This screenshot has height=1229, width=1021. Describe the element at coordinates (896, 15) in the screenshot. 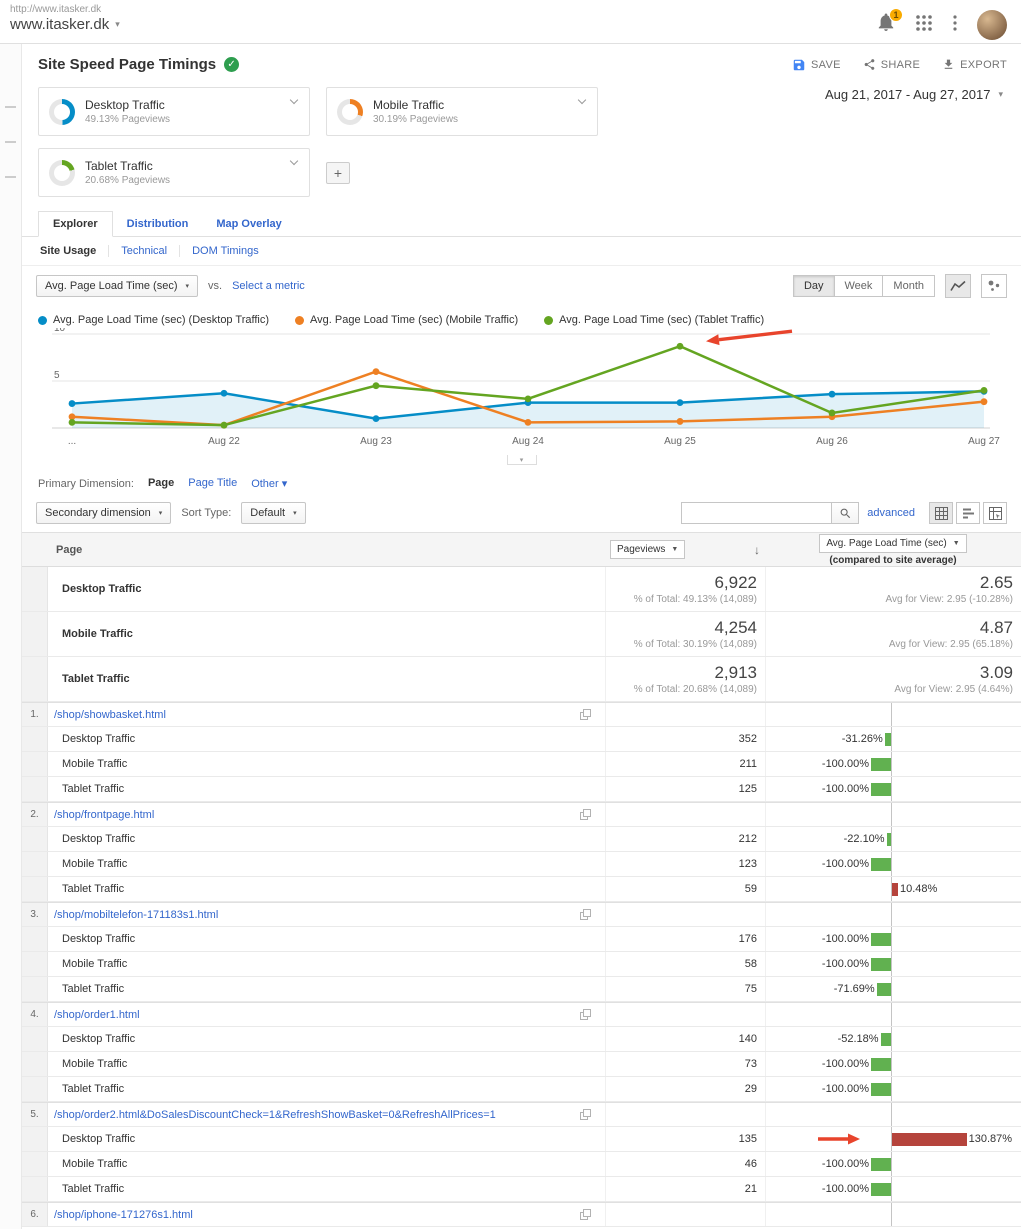

I see `notification-badge: 1` at that location.